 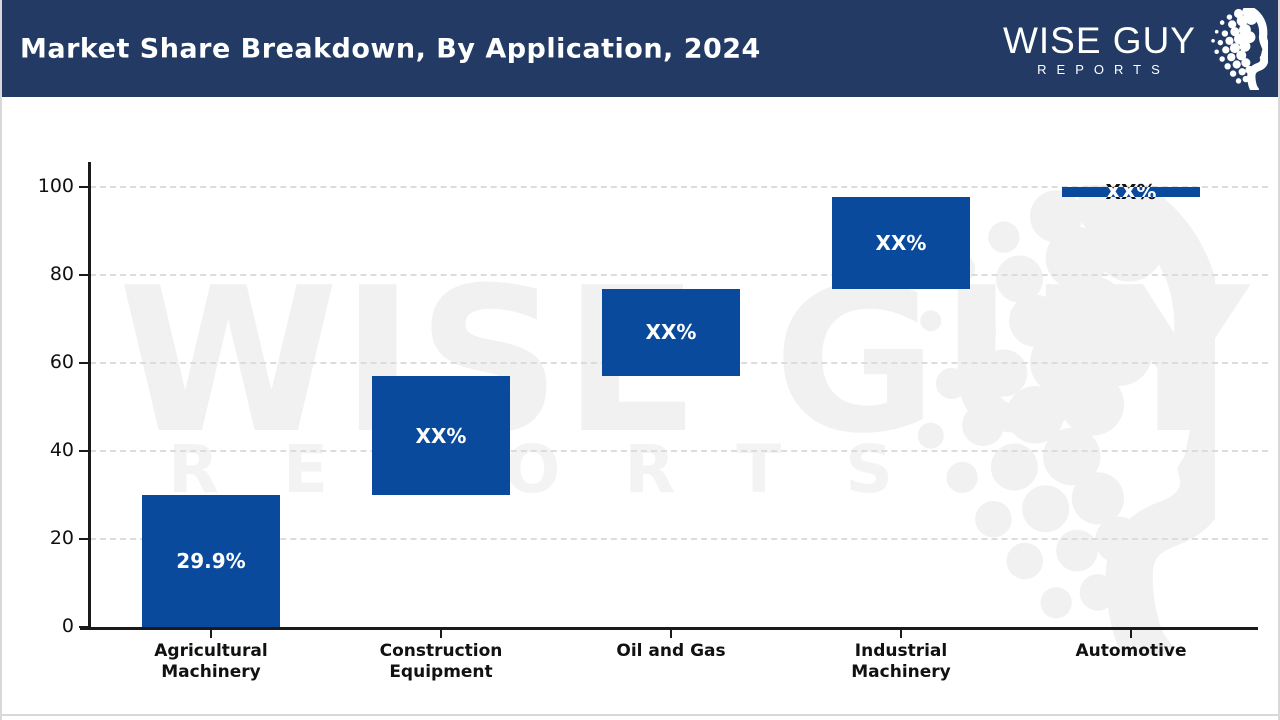 I want to click on y-tick-label-100: 100, so click(x=55, y=186).